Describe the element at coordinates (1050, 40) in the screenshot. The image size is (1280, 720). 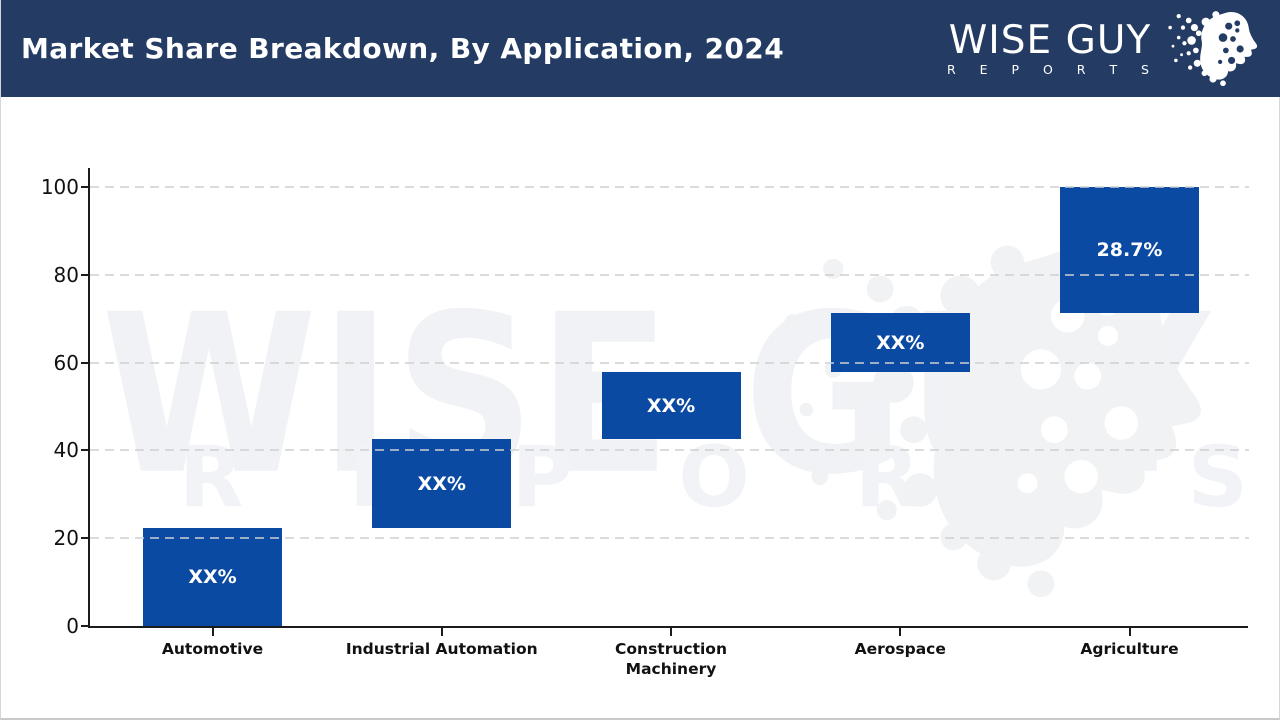
I see `logo-brand-name: WISE GUY` at that location.